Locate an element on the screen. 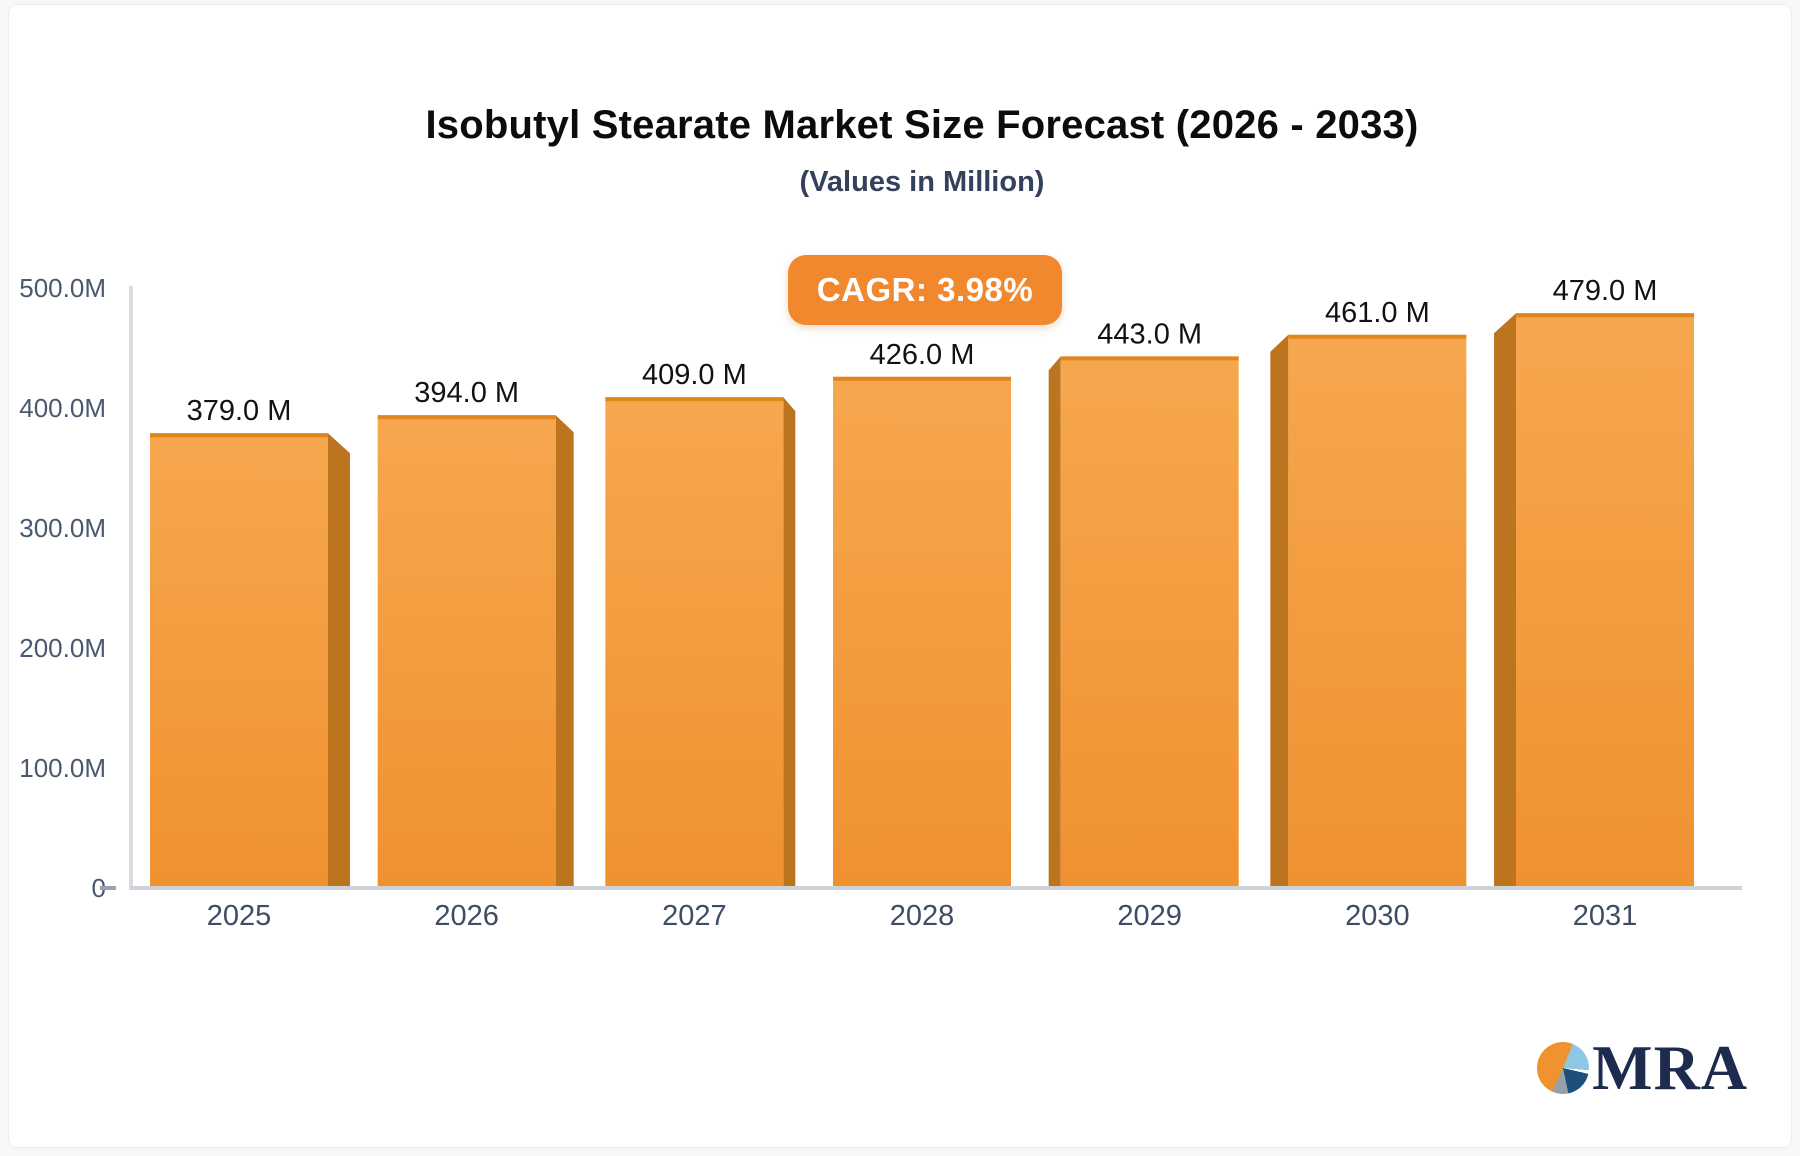 The width and height of the screenshot is (1800, 1156). value-label: 379.0 M is located at coordinates (239, 411).